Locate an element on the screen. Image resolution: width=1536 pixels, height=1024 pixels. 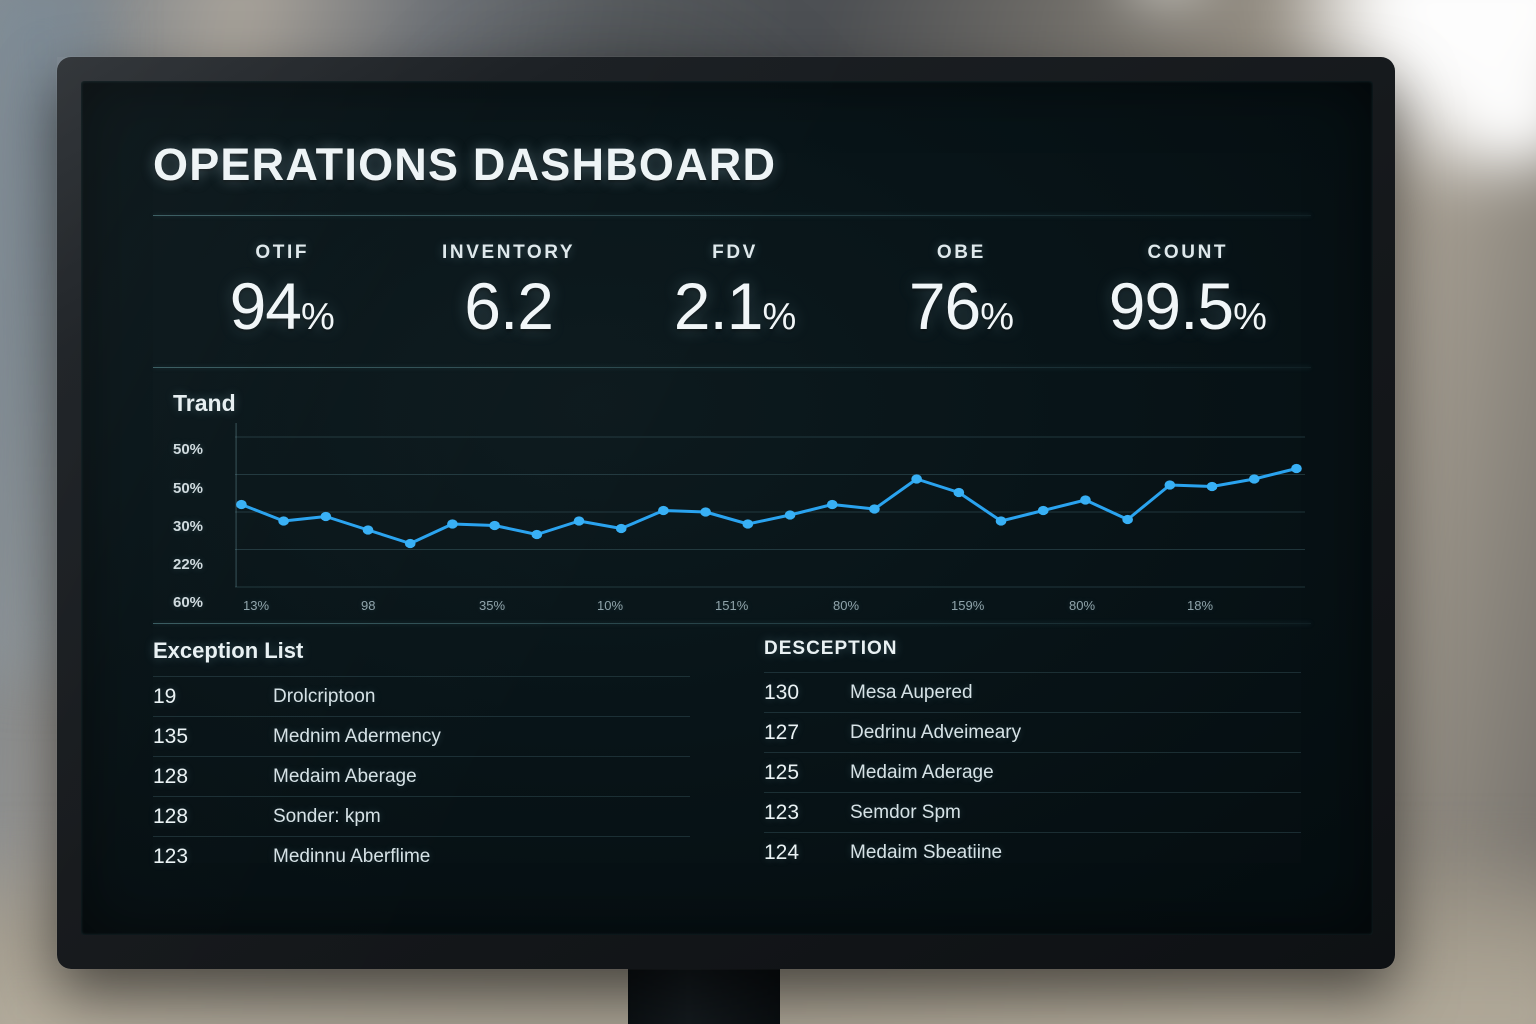
list-item-number: 127 is located at coordinates (782, 732).